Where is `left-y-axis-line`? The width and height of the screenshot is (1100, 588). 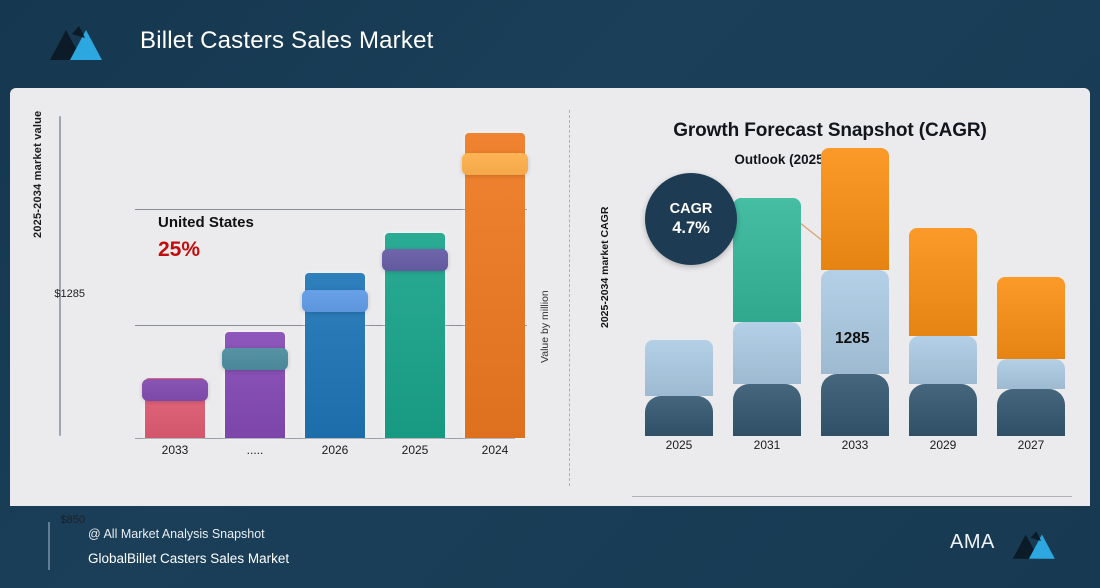 left-y-axis-line is located at coordinates (60, 276).